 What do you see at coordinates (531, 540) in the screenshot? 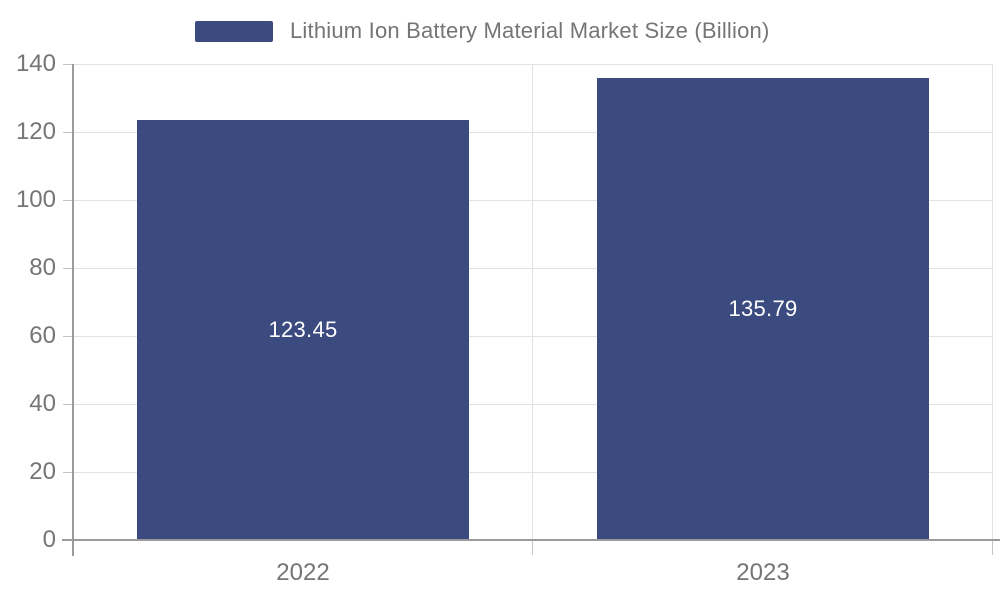
I see `x-axis-line` at bounding box center [531, 540].